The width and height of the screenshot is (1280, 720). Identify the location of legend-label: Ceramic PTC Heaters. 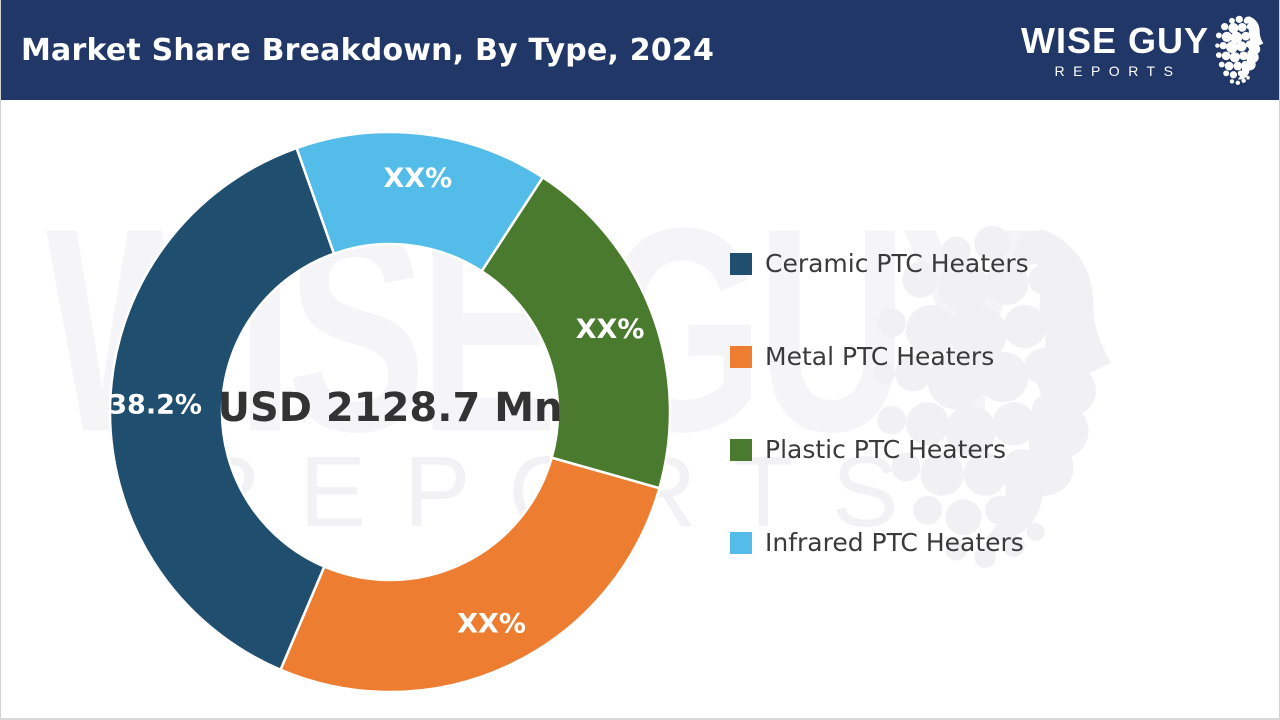
(897, 263).